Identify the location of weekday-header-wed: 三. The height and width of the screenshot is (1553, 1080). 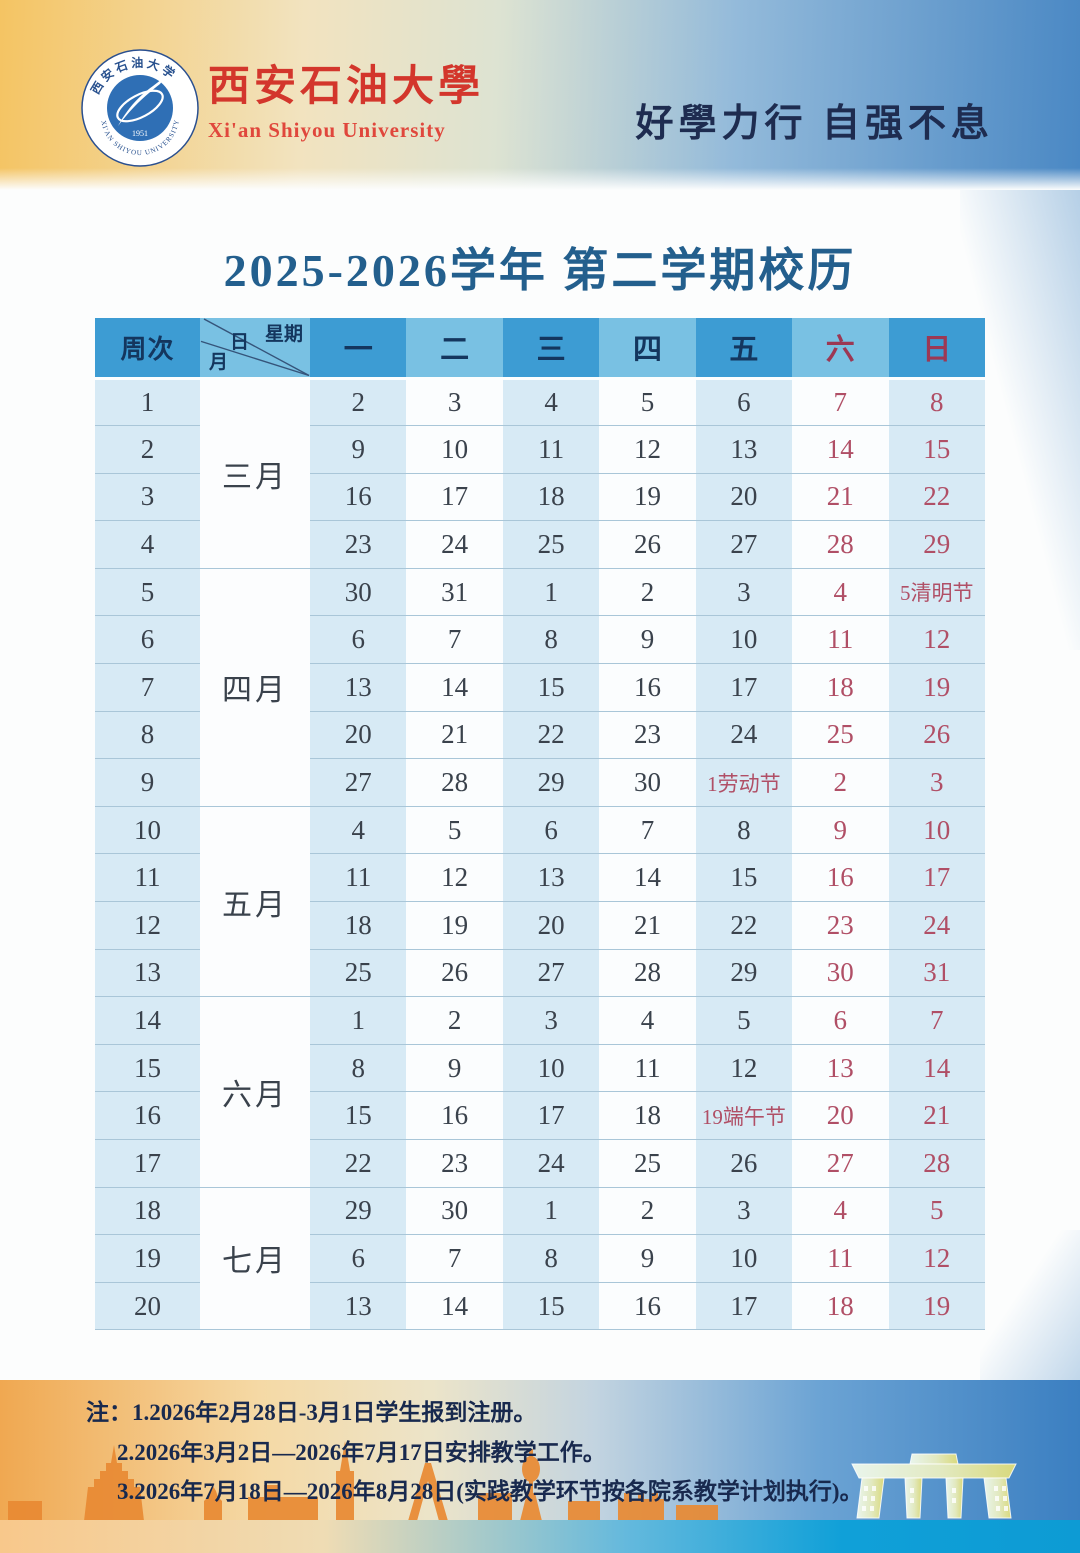
(551, 349).